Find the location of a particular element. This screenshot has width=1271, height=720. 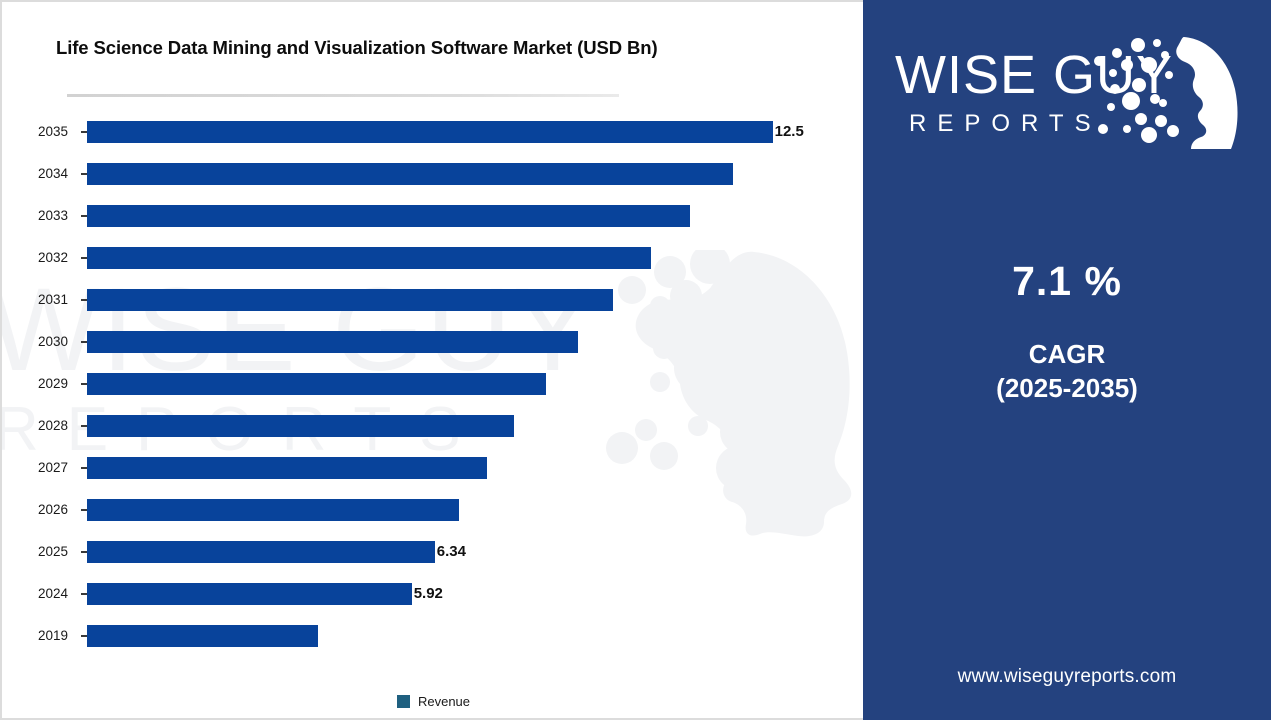

bar-row: 2031 is located at coordinates (432, 310).